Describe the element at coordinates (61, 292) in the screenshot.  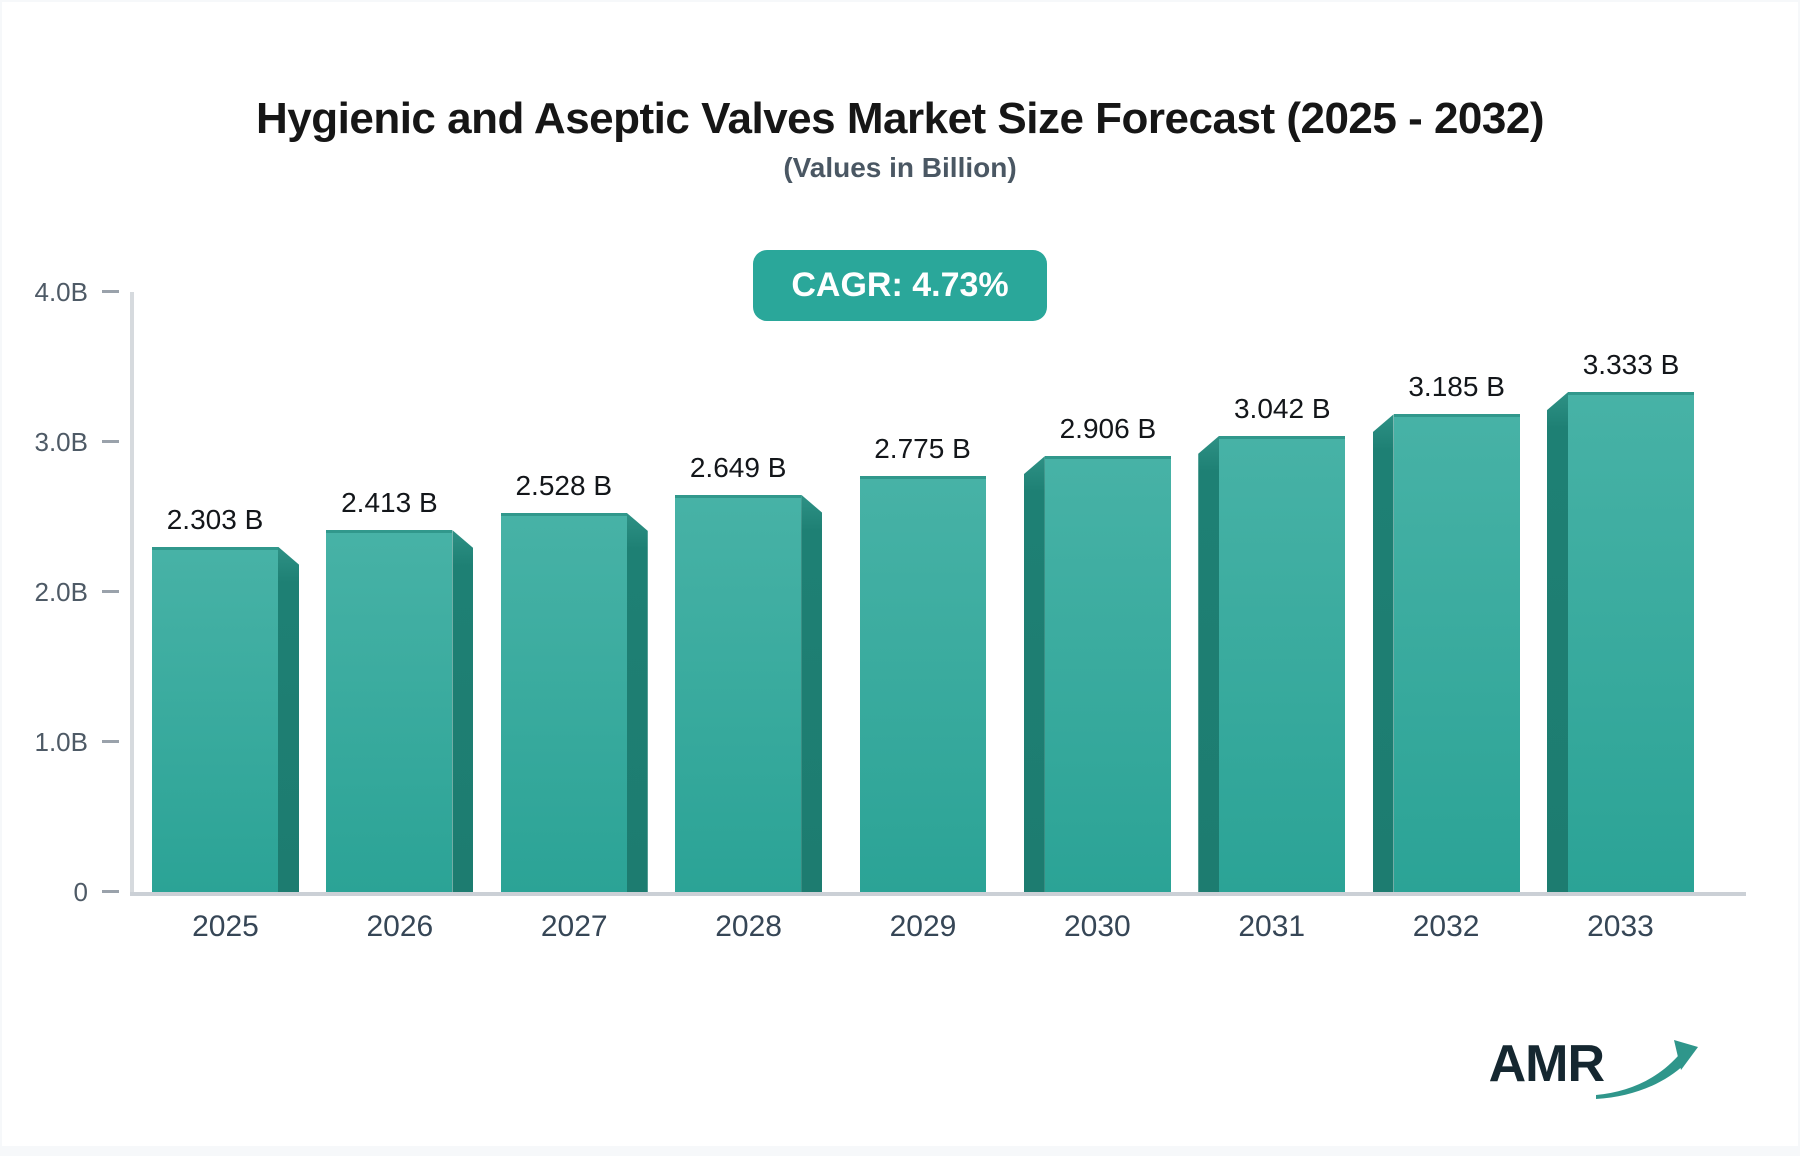
I see `y-tick-label: 4.0B` at that location.